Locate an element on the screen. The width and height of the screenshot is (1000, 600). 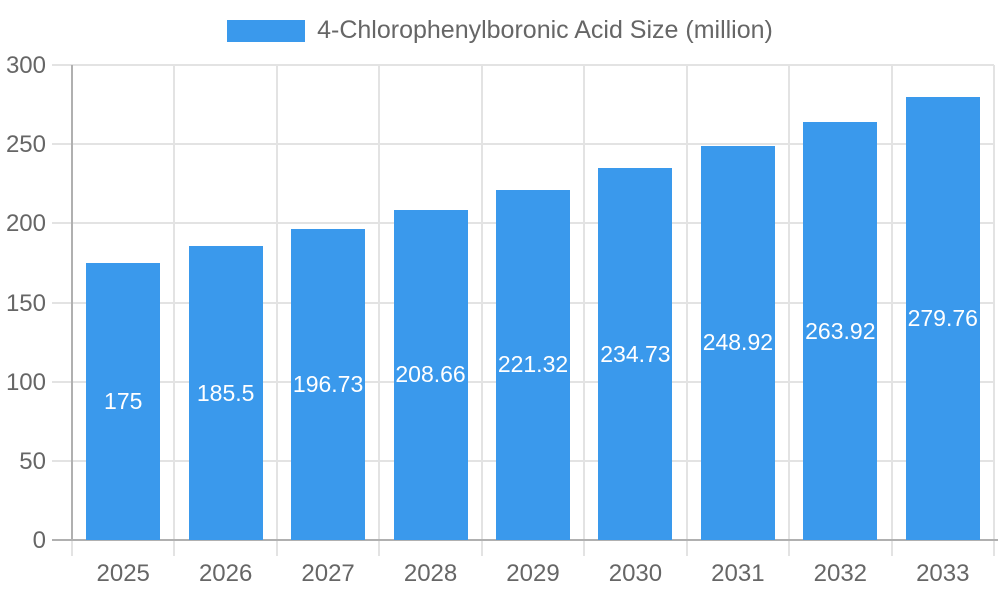
bar-2025: 175 is located at coordinates (123, 401).